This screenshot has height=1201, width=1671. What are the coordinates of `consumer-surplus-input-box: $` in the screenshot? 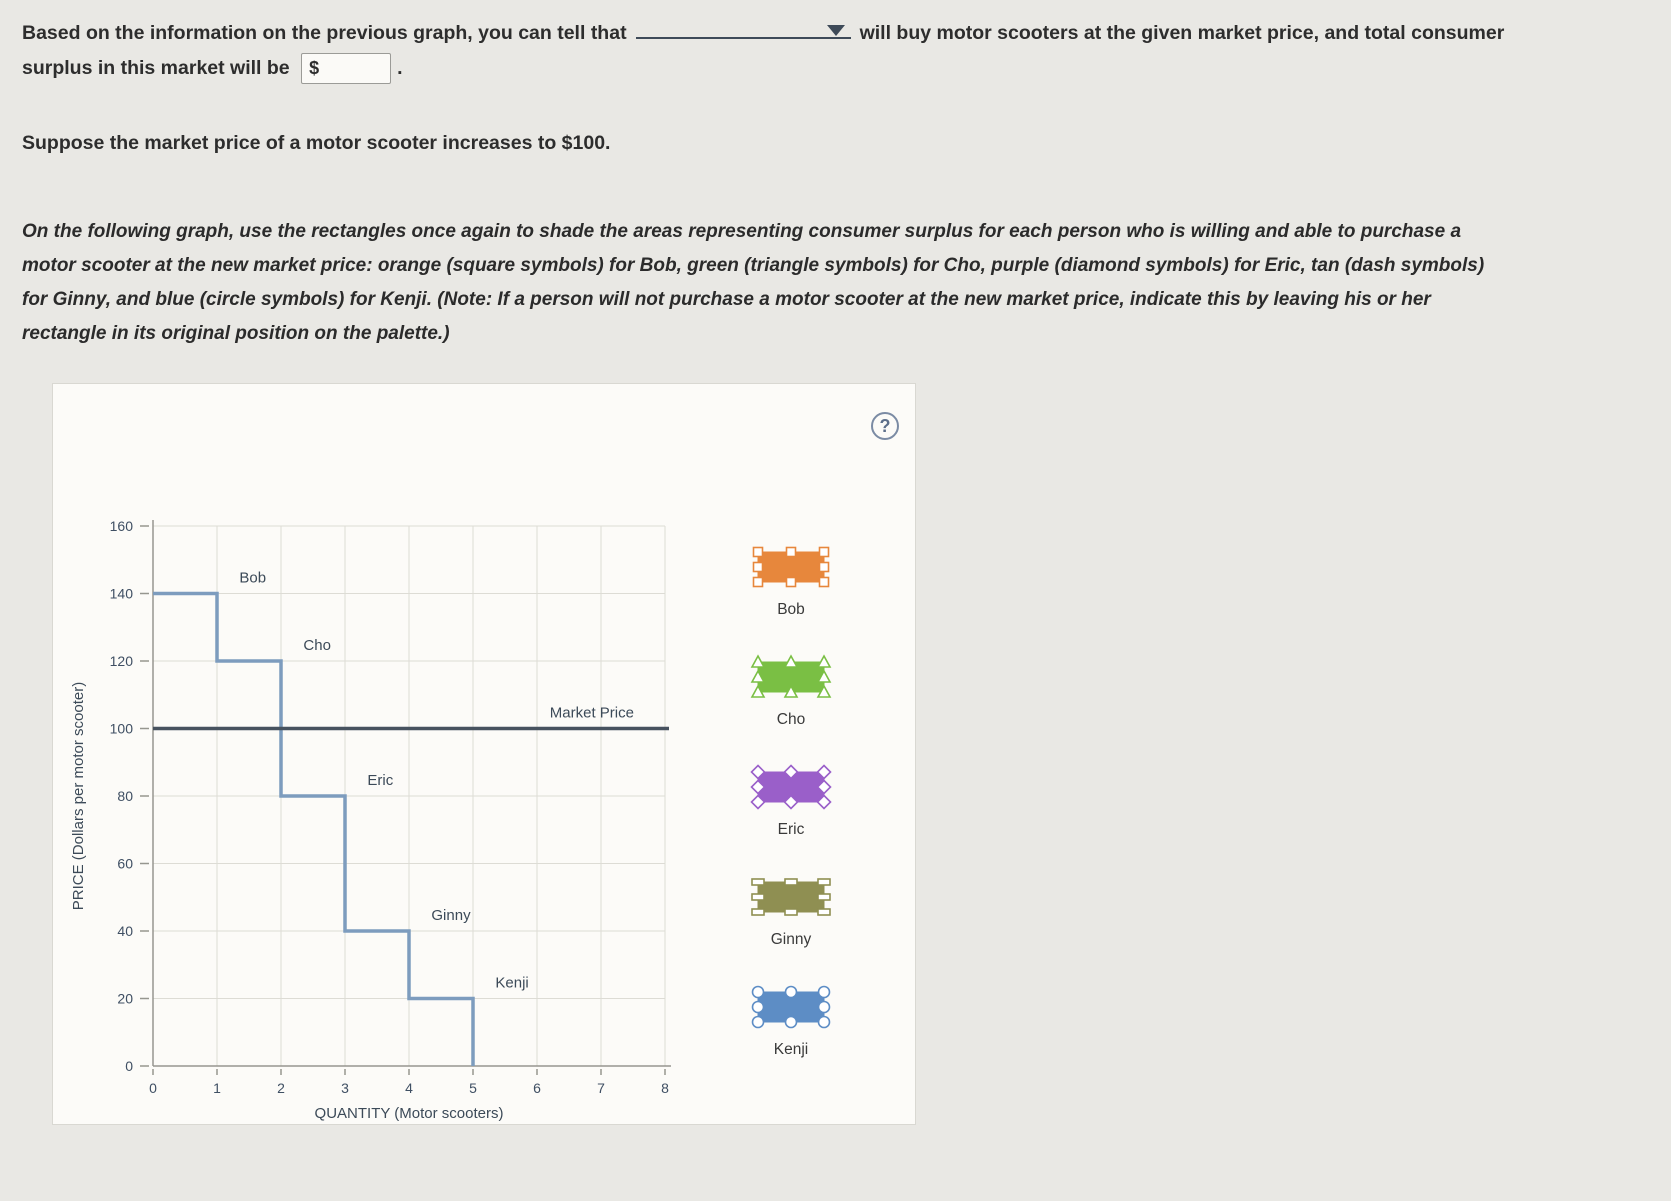 It's located at (346, 69).